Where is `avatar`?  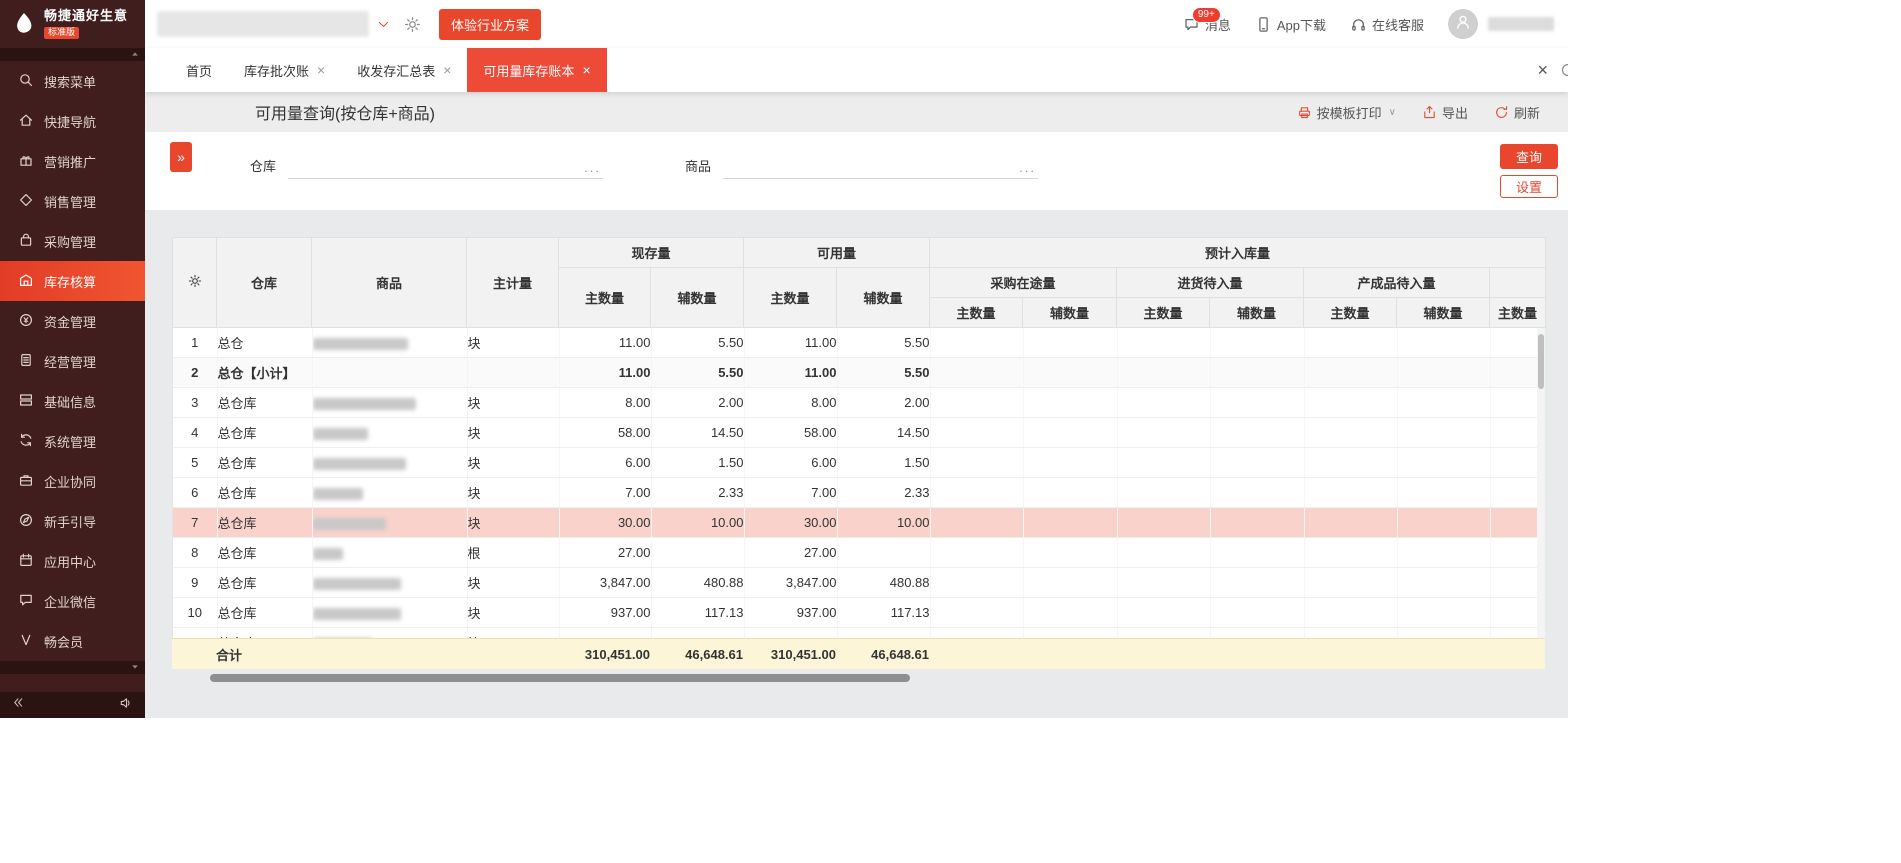
avatar is located at coordinates (1463, 24).